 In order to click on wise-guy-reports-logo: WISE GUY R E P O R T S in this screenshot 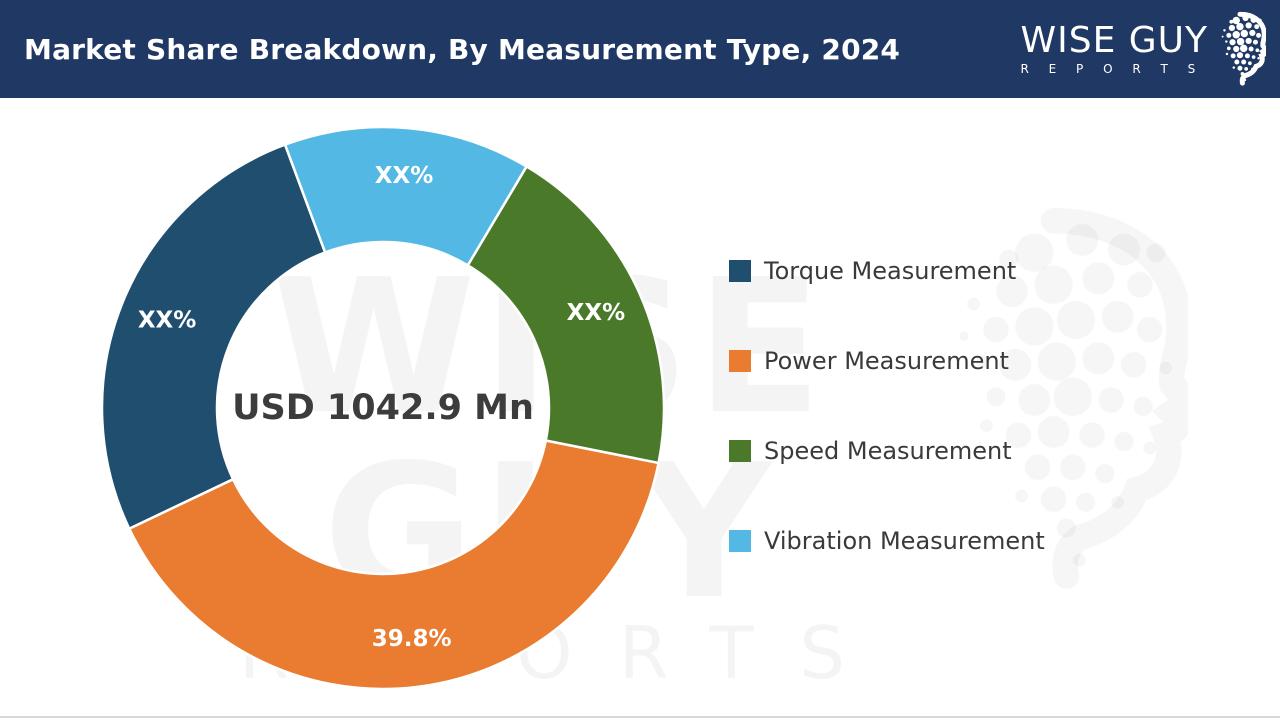, I will do `click(1144, 49)`.